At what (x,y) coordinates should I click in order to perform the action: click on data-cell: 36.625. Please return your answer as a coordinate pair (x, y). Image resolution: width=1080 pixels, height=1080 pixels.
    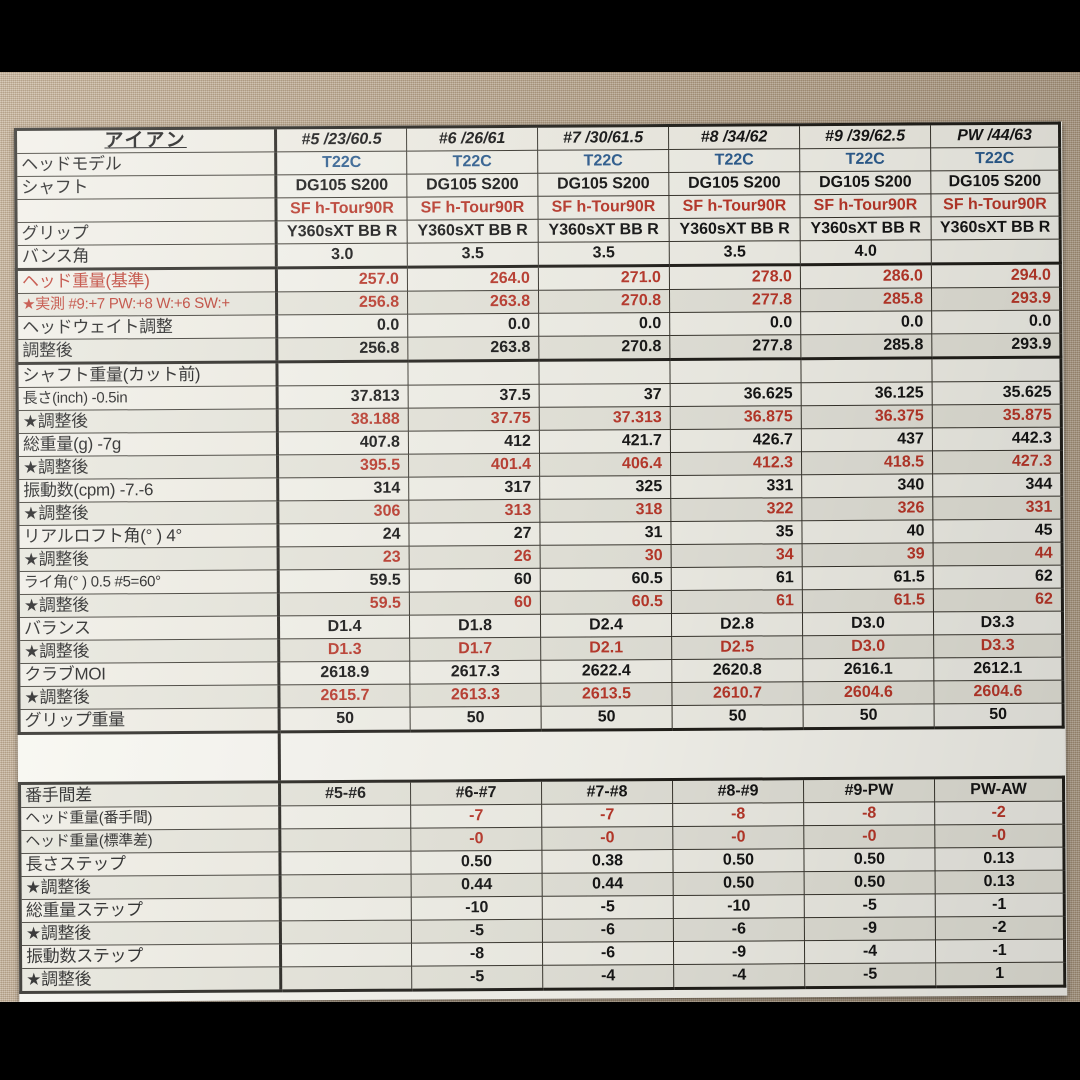
    Looking at the image, I should click on (736, 394).